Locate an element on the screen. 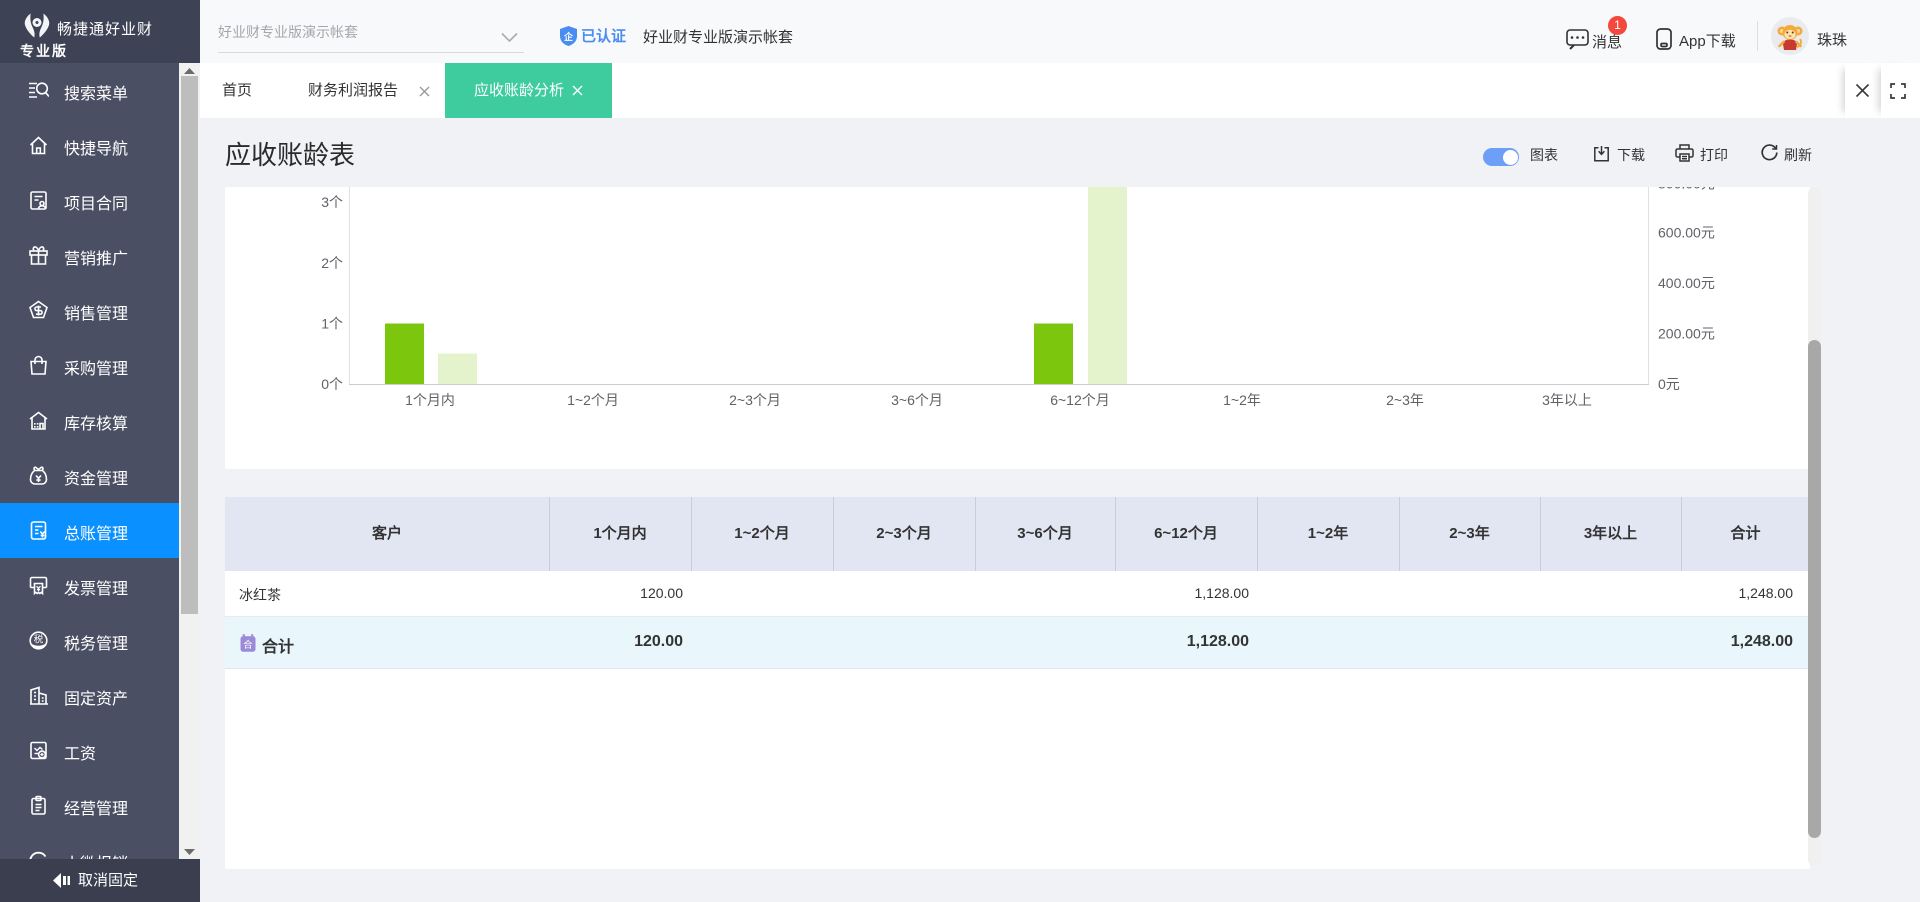 This screenshot has height=902, width=1920. svg-text: 2个 is located at coordinates (332, 263).